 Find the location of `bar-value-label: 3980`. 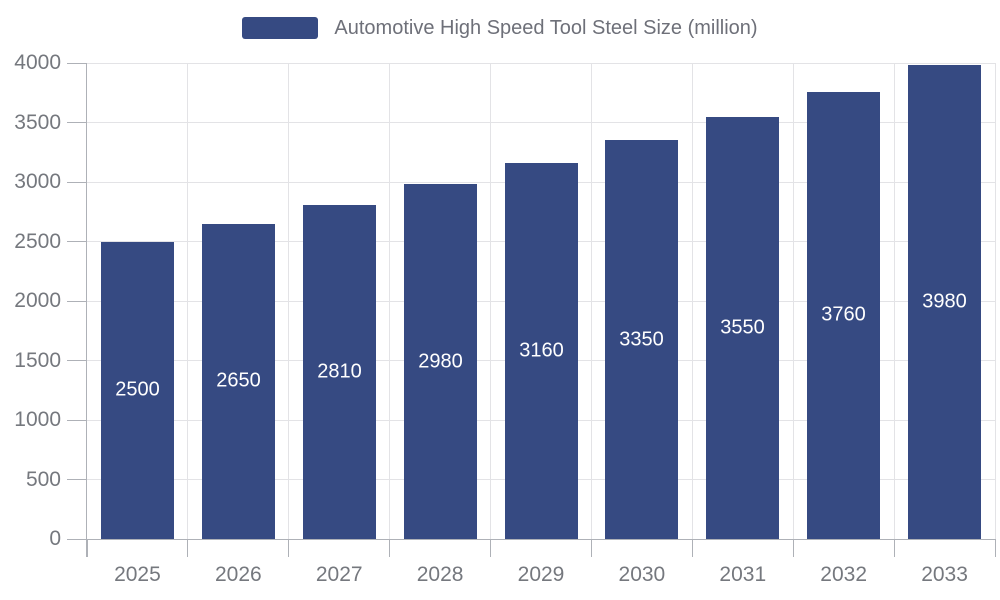

bar-value-label: 3980 is located at coordinates (944, 301).